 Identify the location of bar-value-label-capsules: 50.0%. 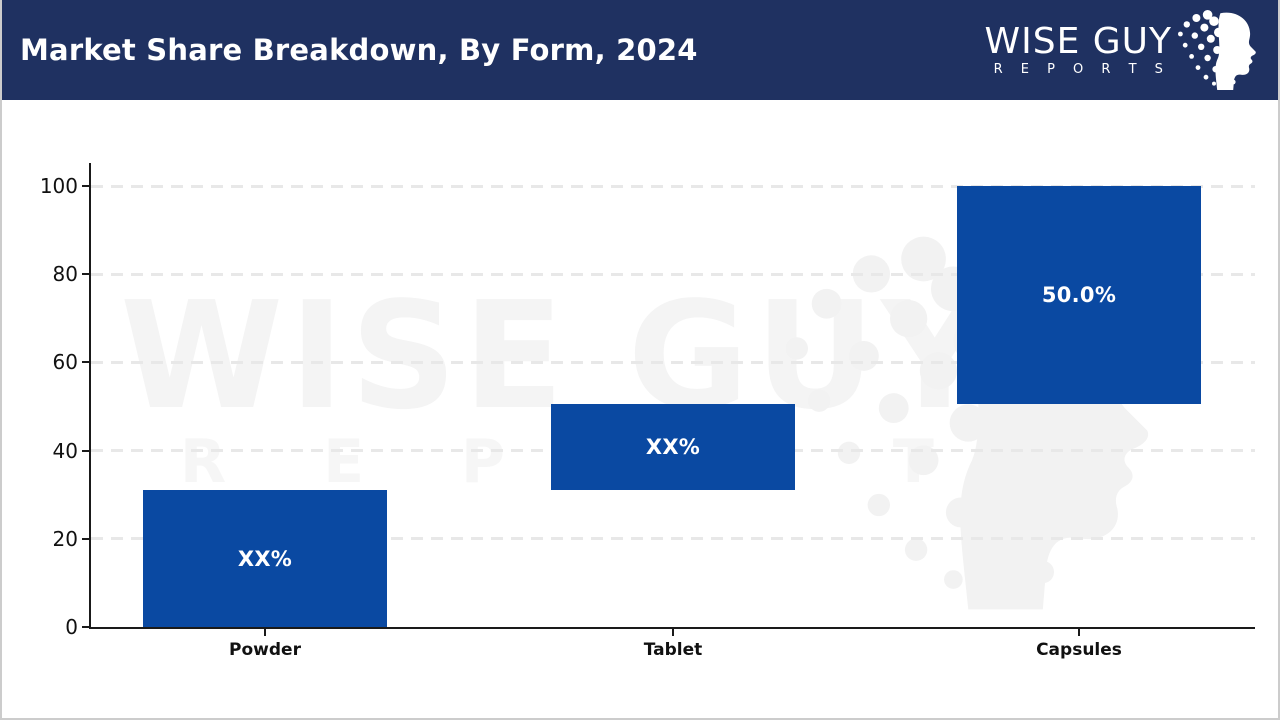
(1079, 295).